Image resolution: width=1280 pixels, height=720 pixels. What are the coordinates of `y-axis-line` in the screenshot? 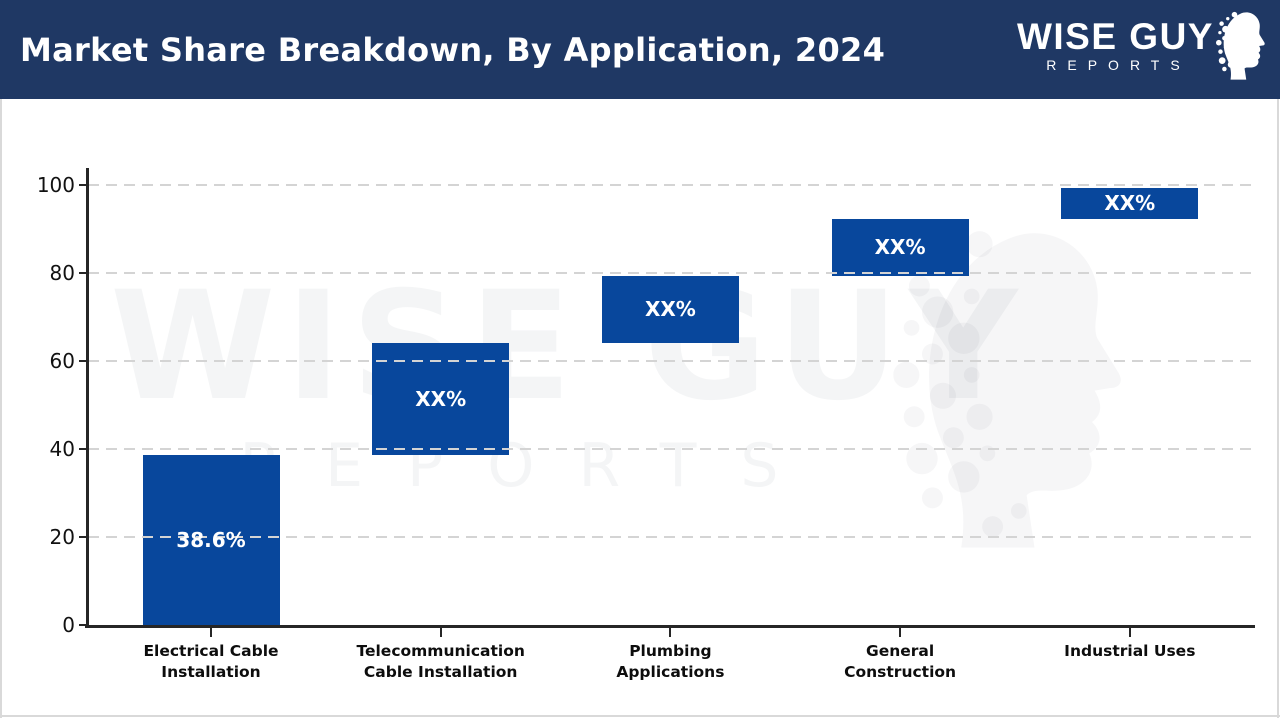 It's located at (87, 397).